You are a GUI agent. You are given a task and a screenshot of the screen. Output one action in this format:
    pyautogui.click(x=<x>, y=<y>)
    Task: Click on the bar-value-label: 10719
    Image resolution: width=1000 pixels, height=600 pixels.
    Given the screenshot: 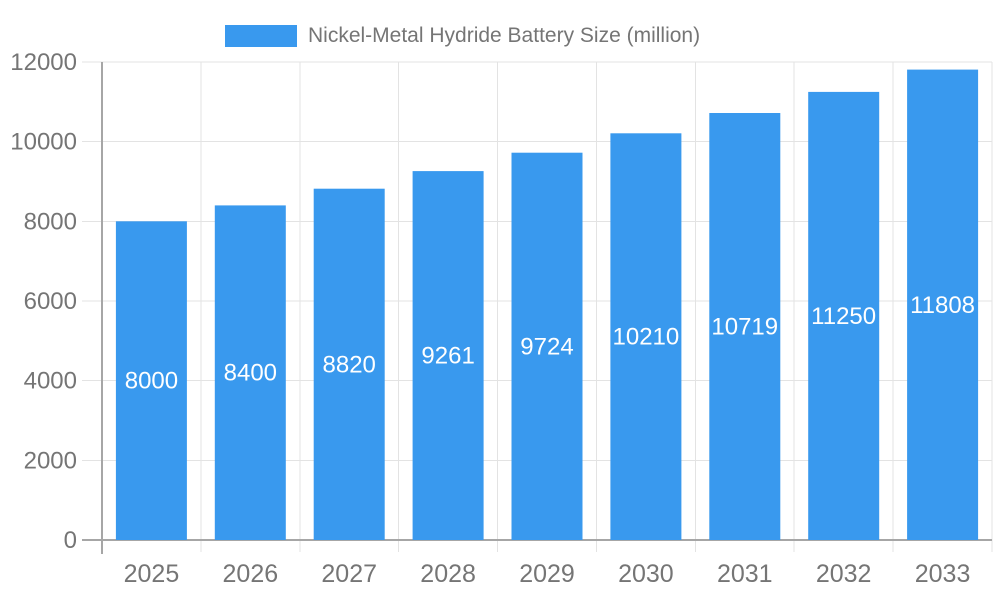 What is the action you would take?
    pyautogui.click(x=744, y=327)
    